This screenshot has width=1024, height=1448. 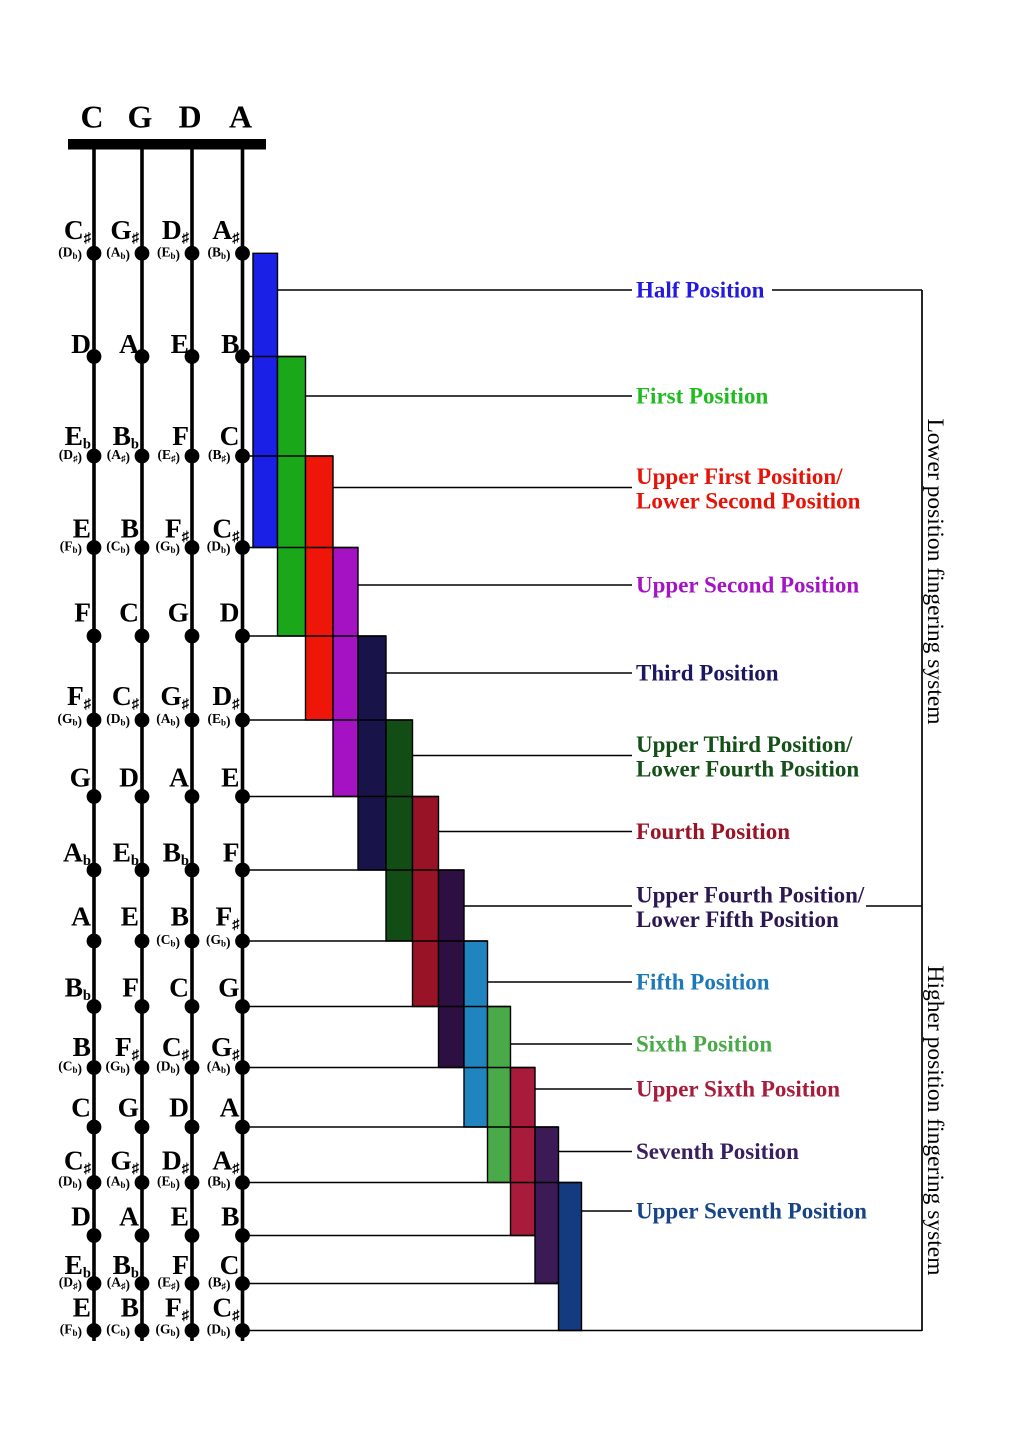 I want to click on svg-text:Lower position fingering syste: Lower position fingering system, so click(x=935, y=571).